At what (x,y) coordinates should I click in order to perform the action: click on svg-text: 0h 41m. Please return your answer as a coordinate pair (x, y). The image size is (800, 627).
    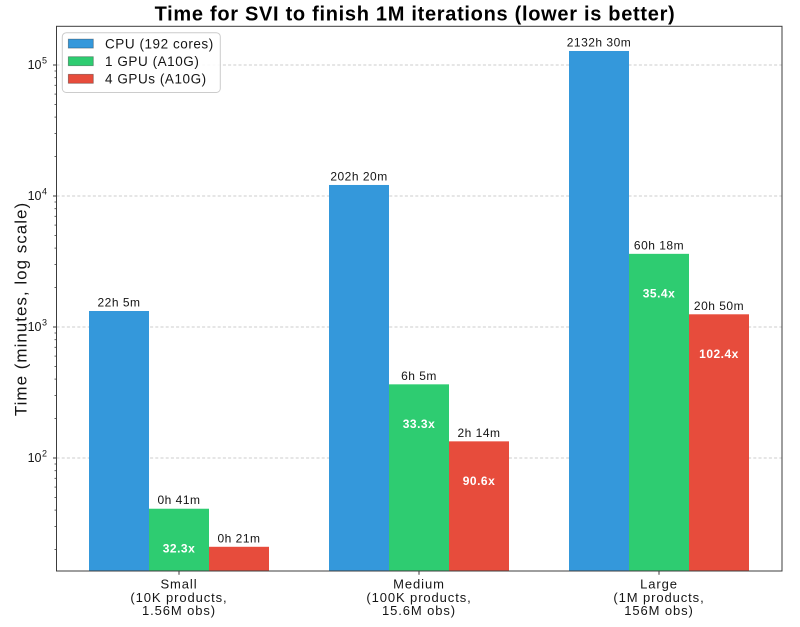
    Looking at the image, I should click on (178, 500).